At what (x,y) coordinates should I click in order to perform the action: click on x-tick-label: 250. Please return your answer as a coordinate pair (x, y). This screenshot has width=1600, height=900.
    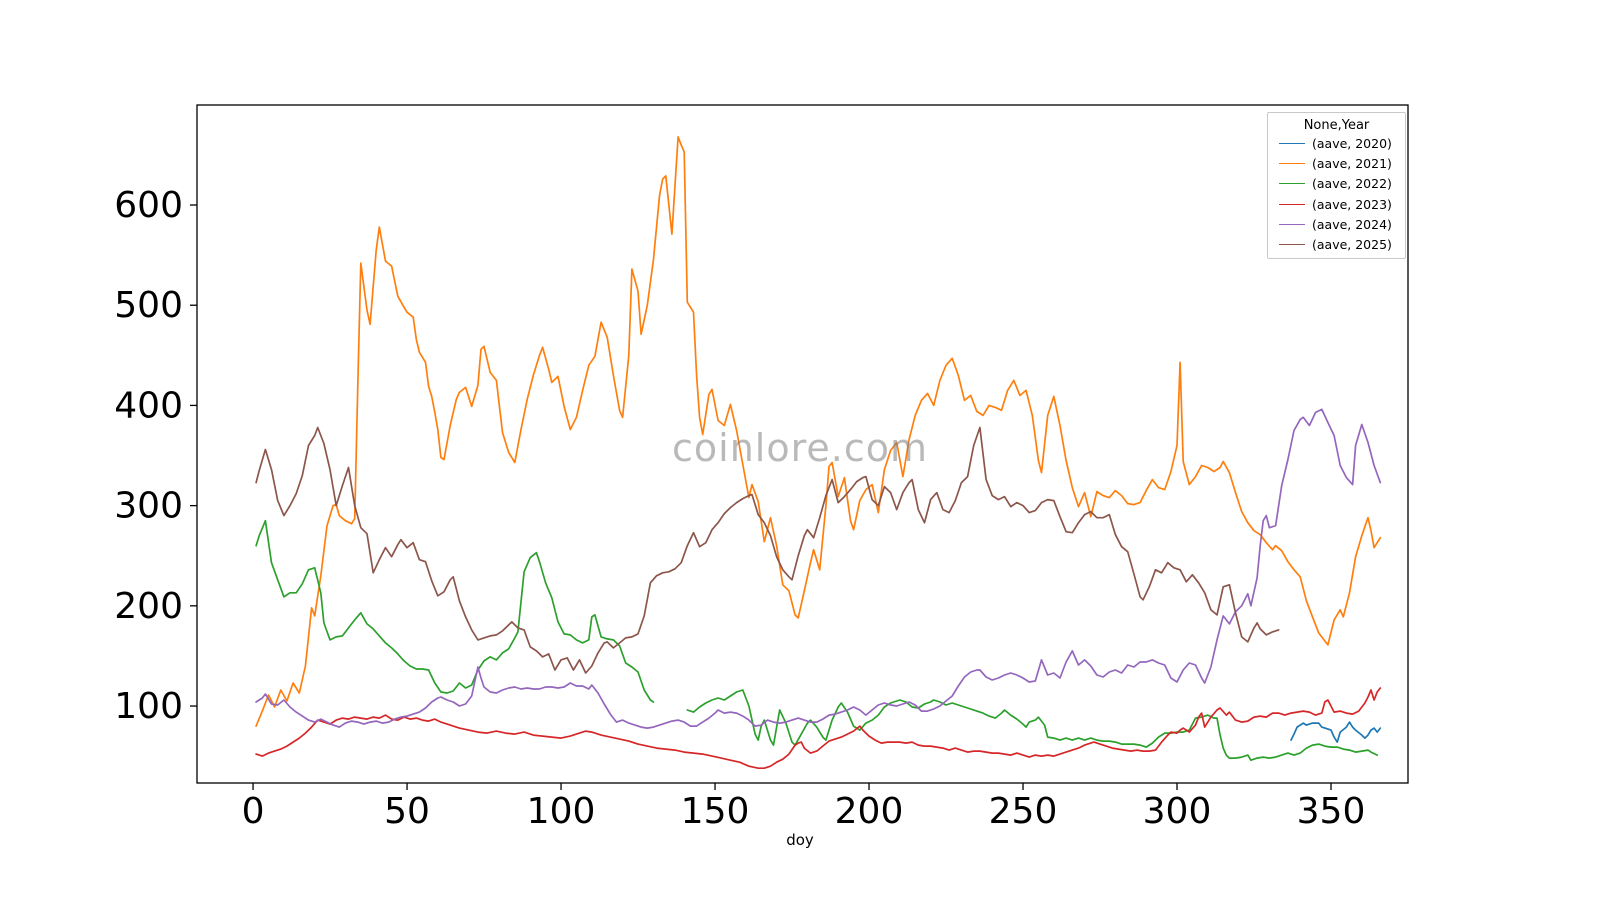
    Looking at the image, I should click on (1023, 811).